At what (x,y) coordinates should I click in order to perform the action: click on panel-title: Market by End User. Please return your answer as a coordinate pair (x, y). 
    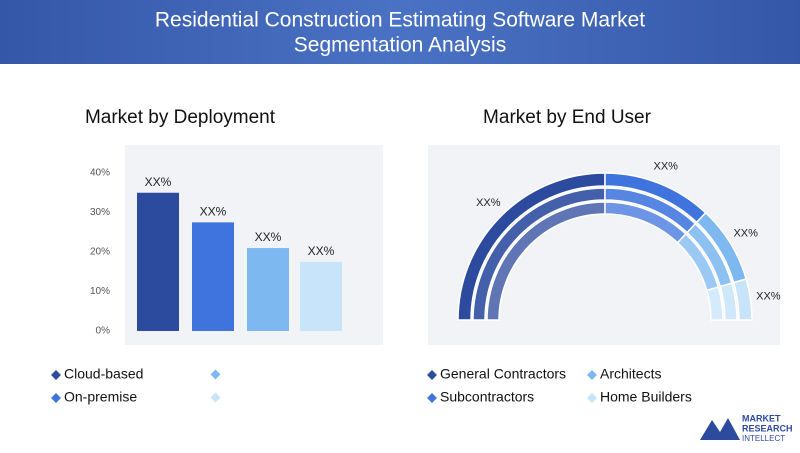
    Looking at the image, I should click on (567, 117).